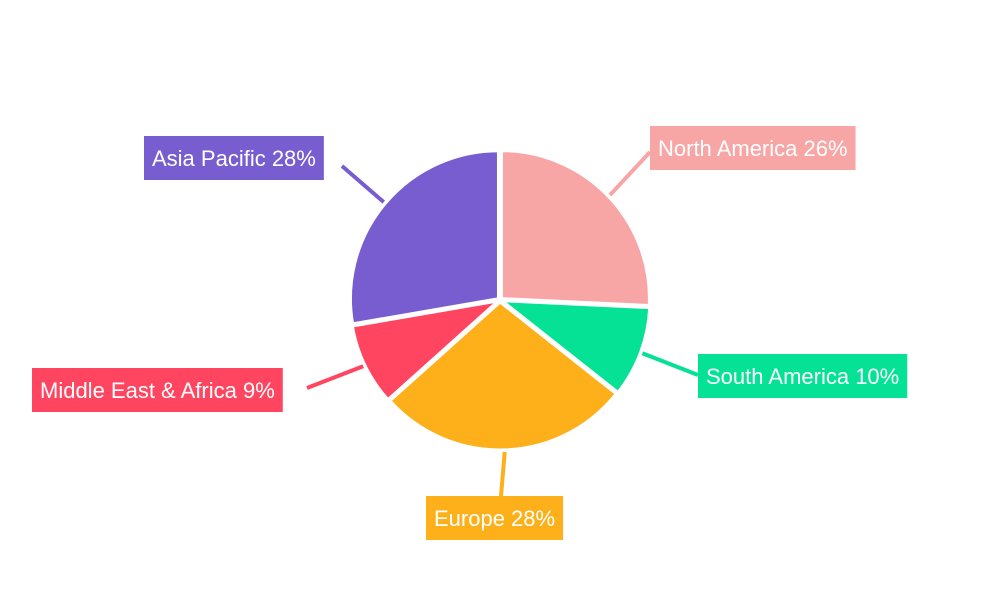  I want to click on label-north-america: North America 26%, so click(753, 148).